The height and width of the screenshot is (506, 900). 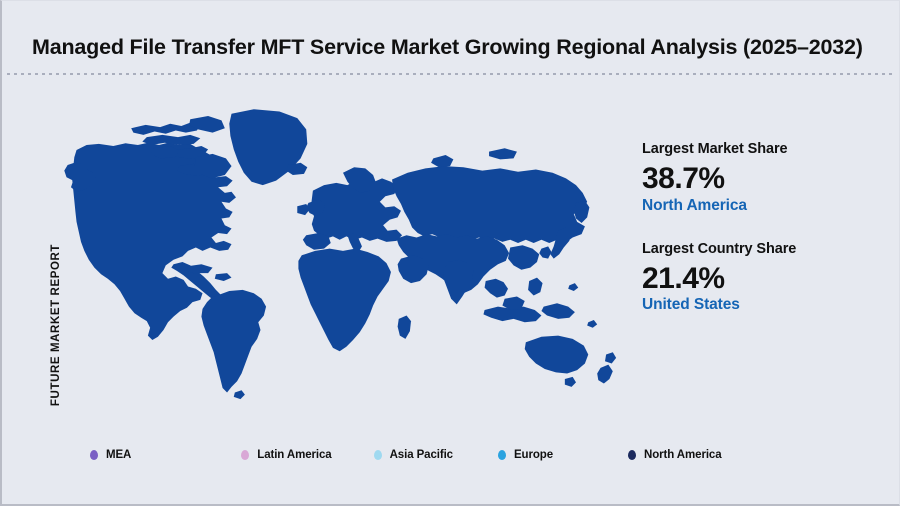 I want to click on se-asia-land, so click(x=496, y=288).